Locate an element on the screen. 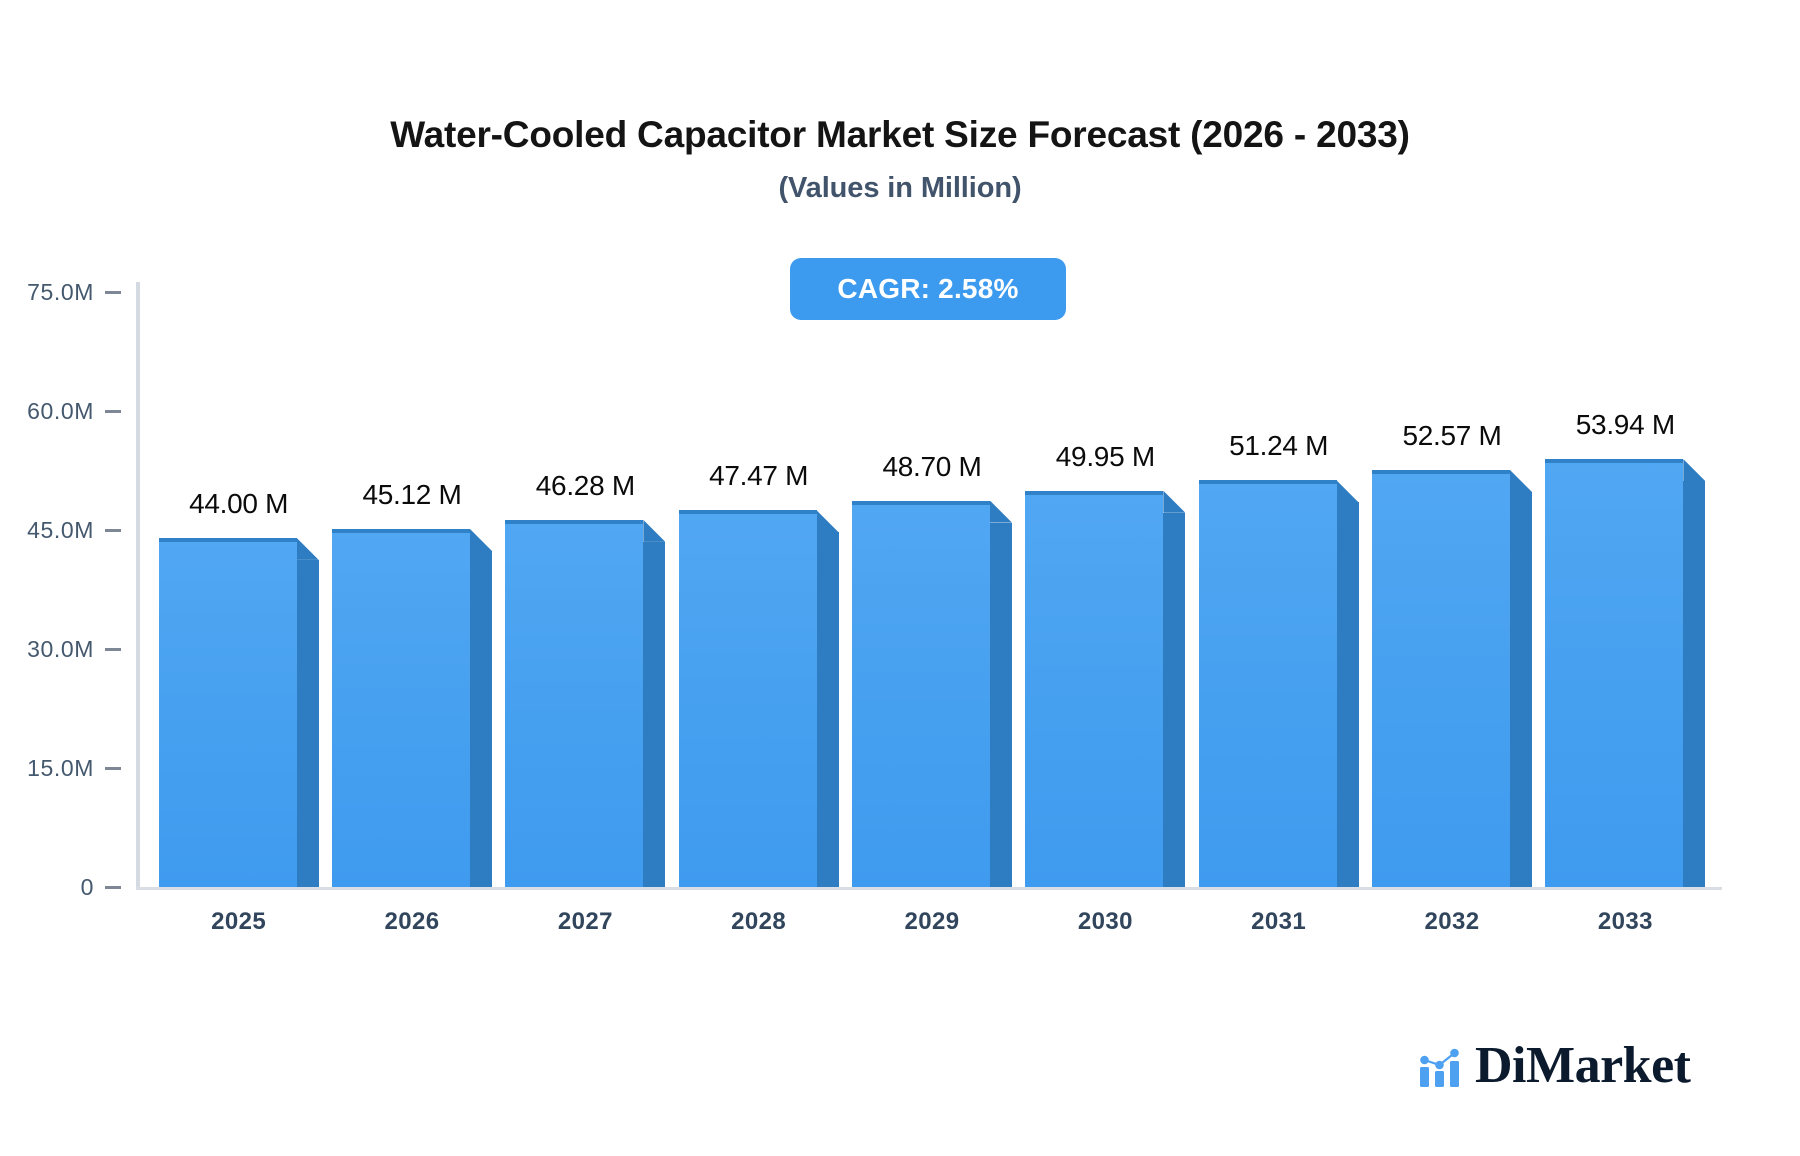  y-axis-tick-label: 0 is located at coordinates (87, 887).